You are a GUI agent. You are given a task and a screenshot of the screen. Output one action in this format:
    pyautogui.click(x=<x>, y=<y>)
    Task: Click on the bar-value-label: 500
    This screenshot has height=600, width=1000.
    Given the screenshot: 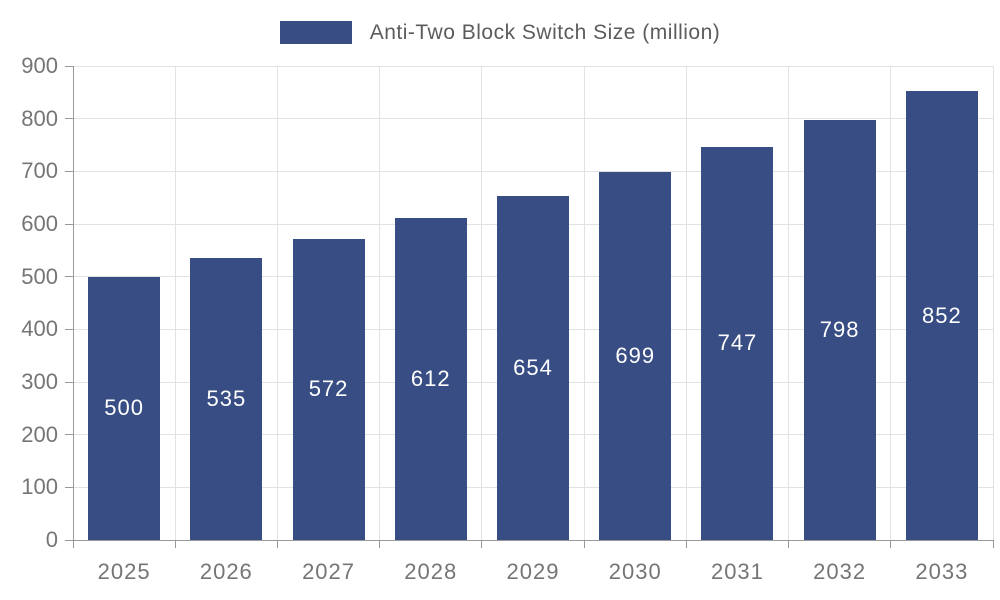 What is the action you would take?
    pyautogui.click(x=124, y=408)
    